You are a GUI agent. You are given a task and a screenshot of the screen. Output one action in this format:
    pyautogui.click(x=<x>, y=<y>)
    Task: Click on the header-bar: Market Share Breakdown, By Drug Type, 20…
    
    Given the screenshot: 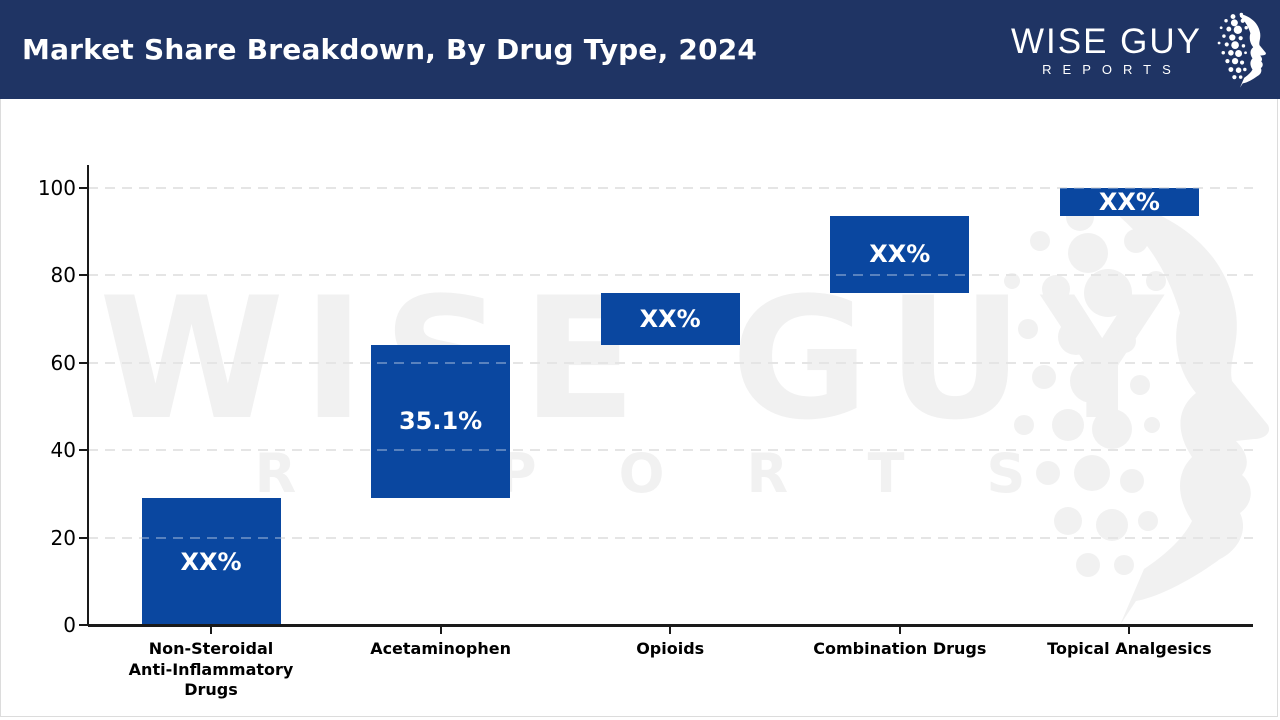 What is the action you would take?
    pyautogui.click(x=640, y=49)
    